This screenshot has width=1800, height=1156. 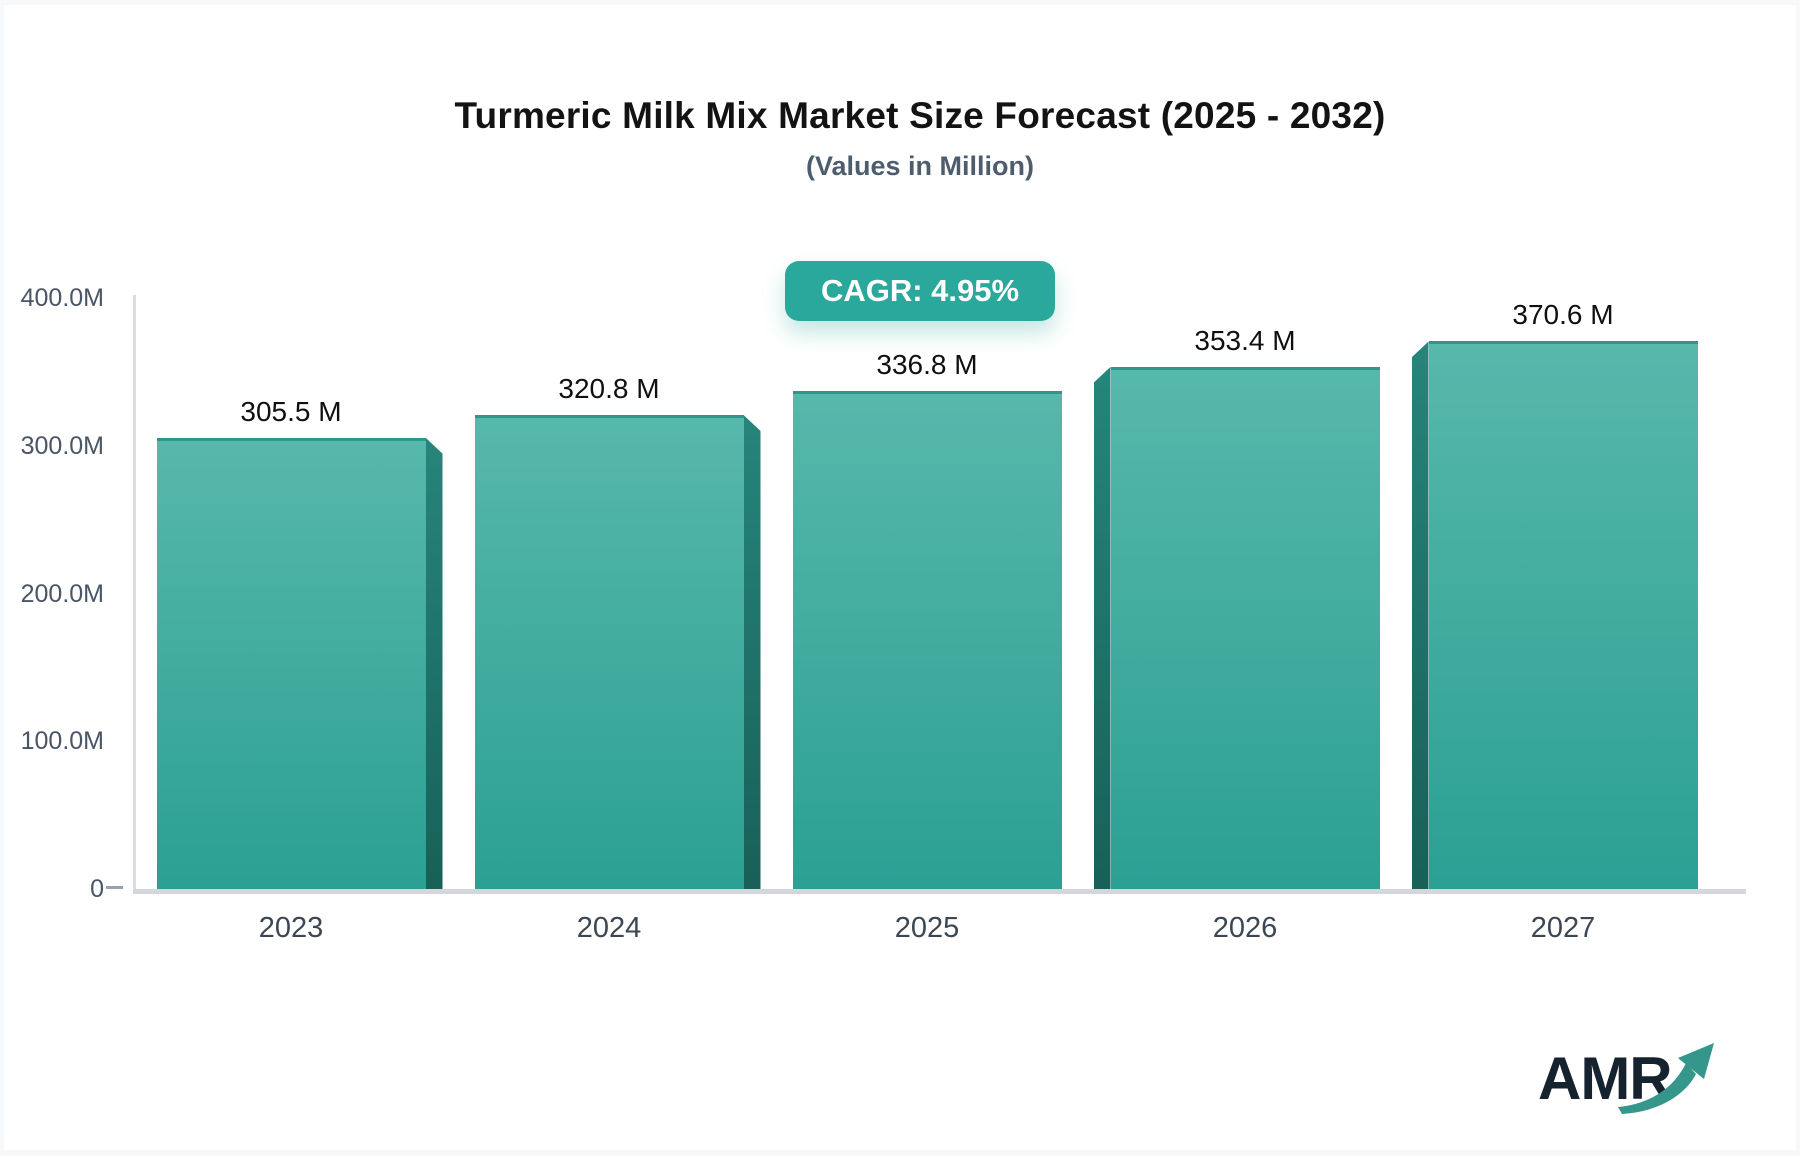 I want to click on x-axis-label-2024: 2024, so click(x=609, y=928).